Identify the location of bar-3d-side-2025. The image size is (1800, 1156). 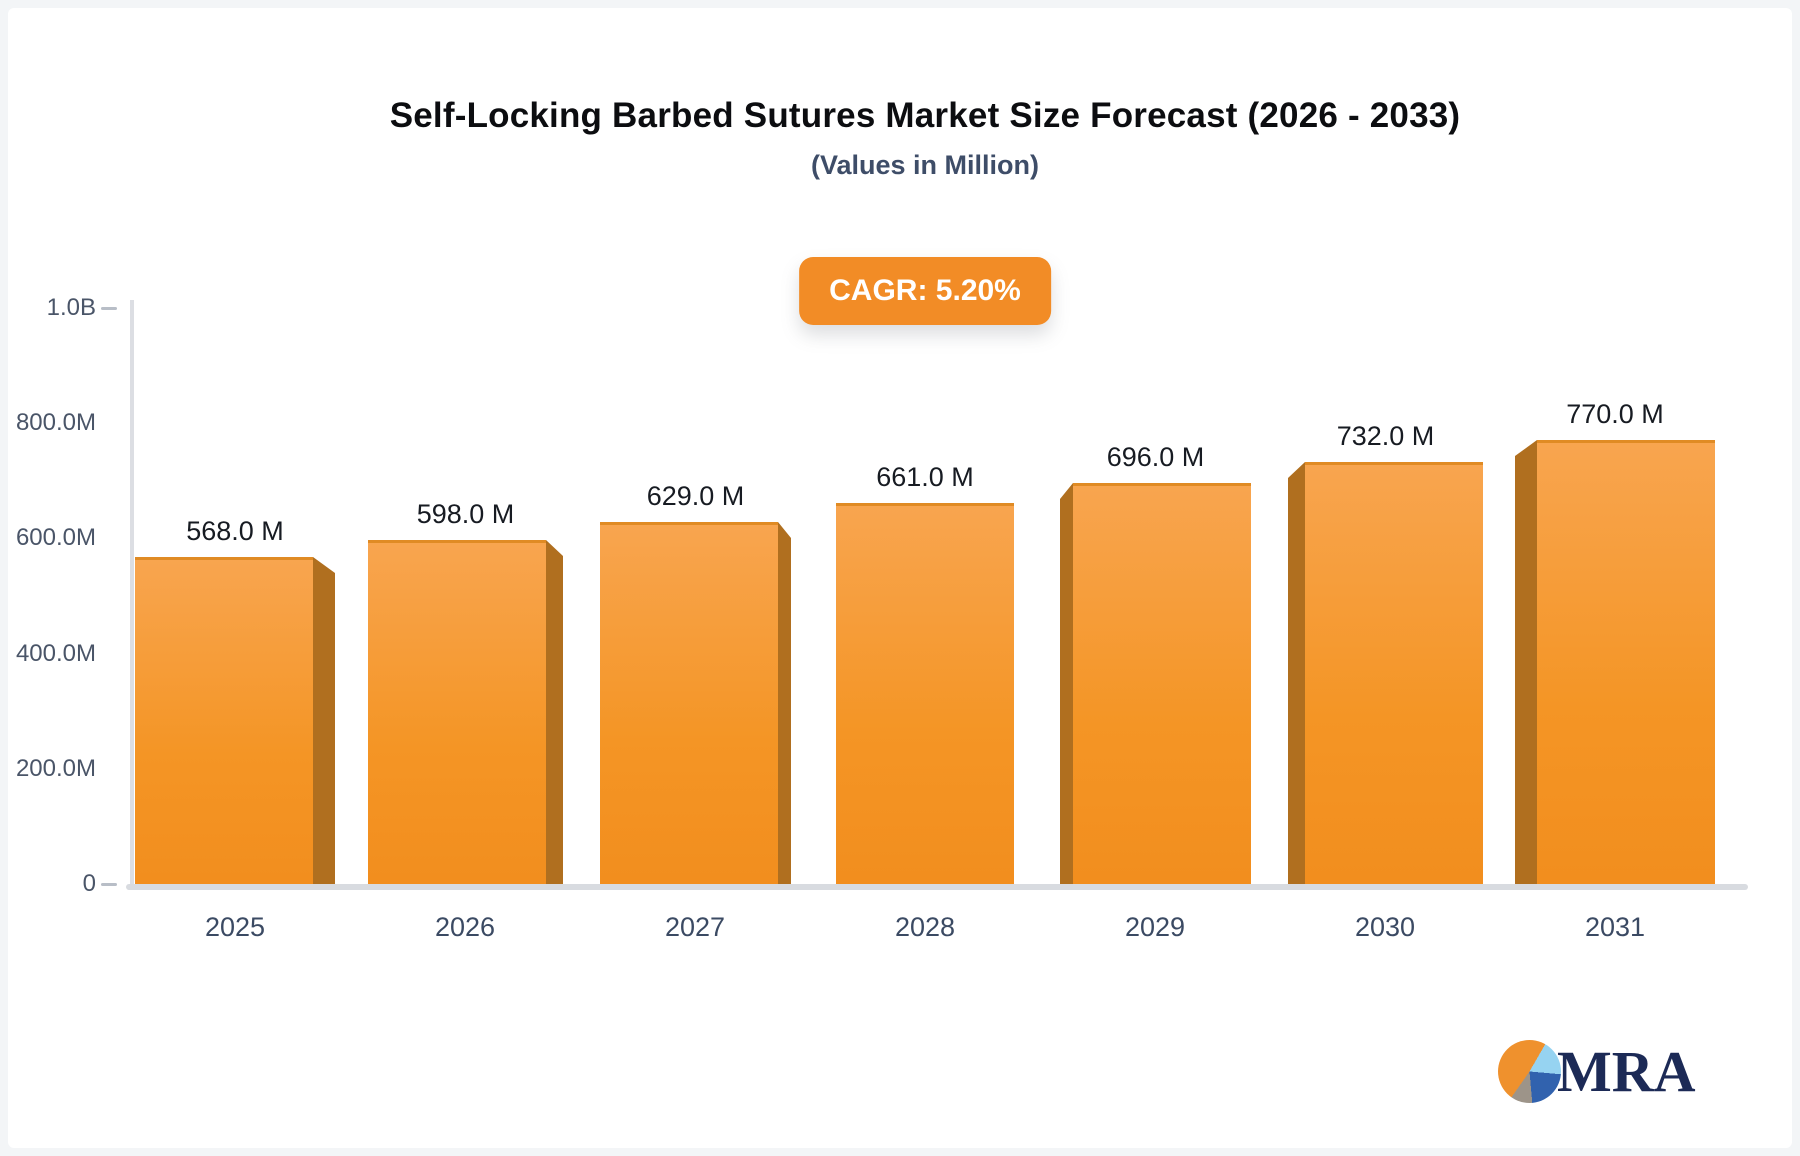
(324, 720).